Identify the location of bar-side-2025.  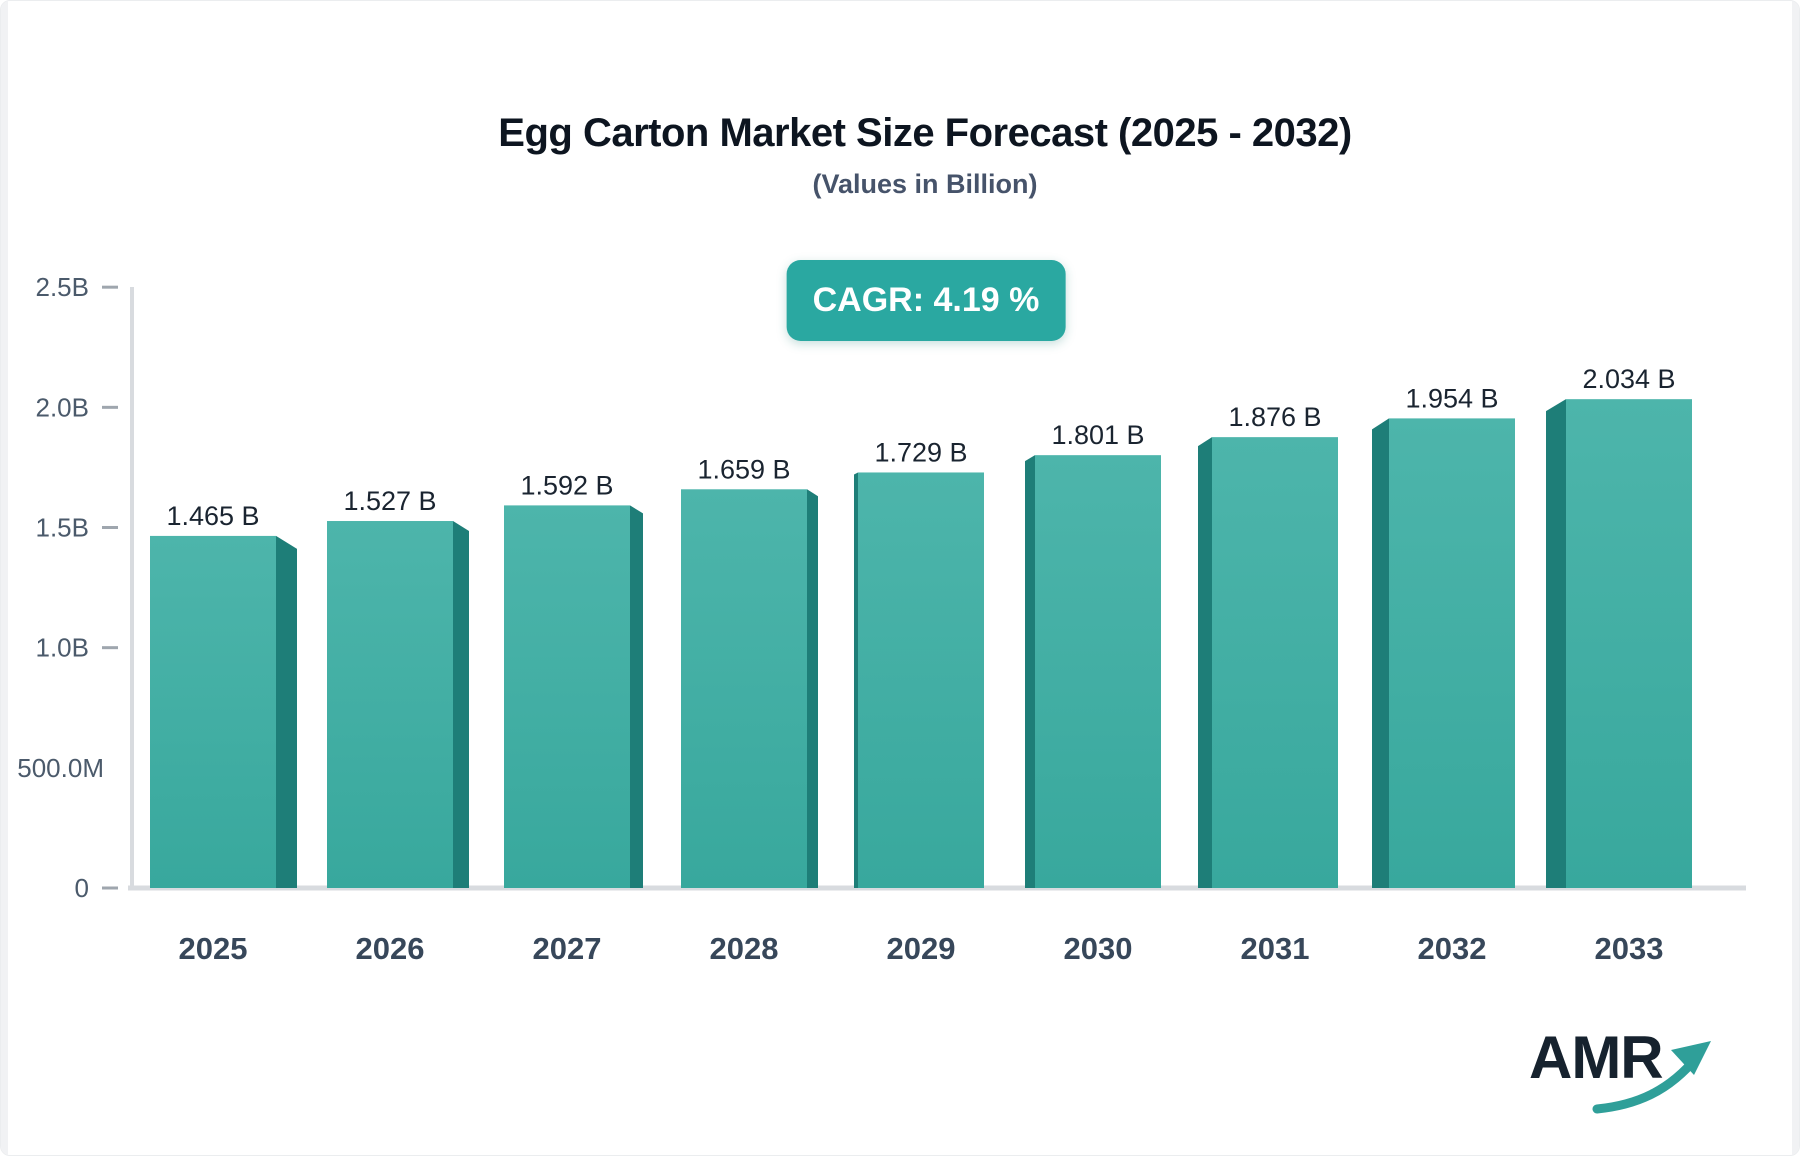
(286, 711).